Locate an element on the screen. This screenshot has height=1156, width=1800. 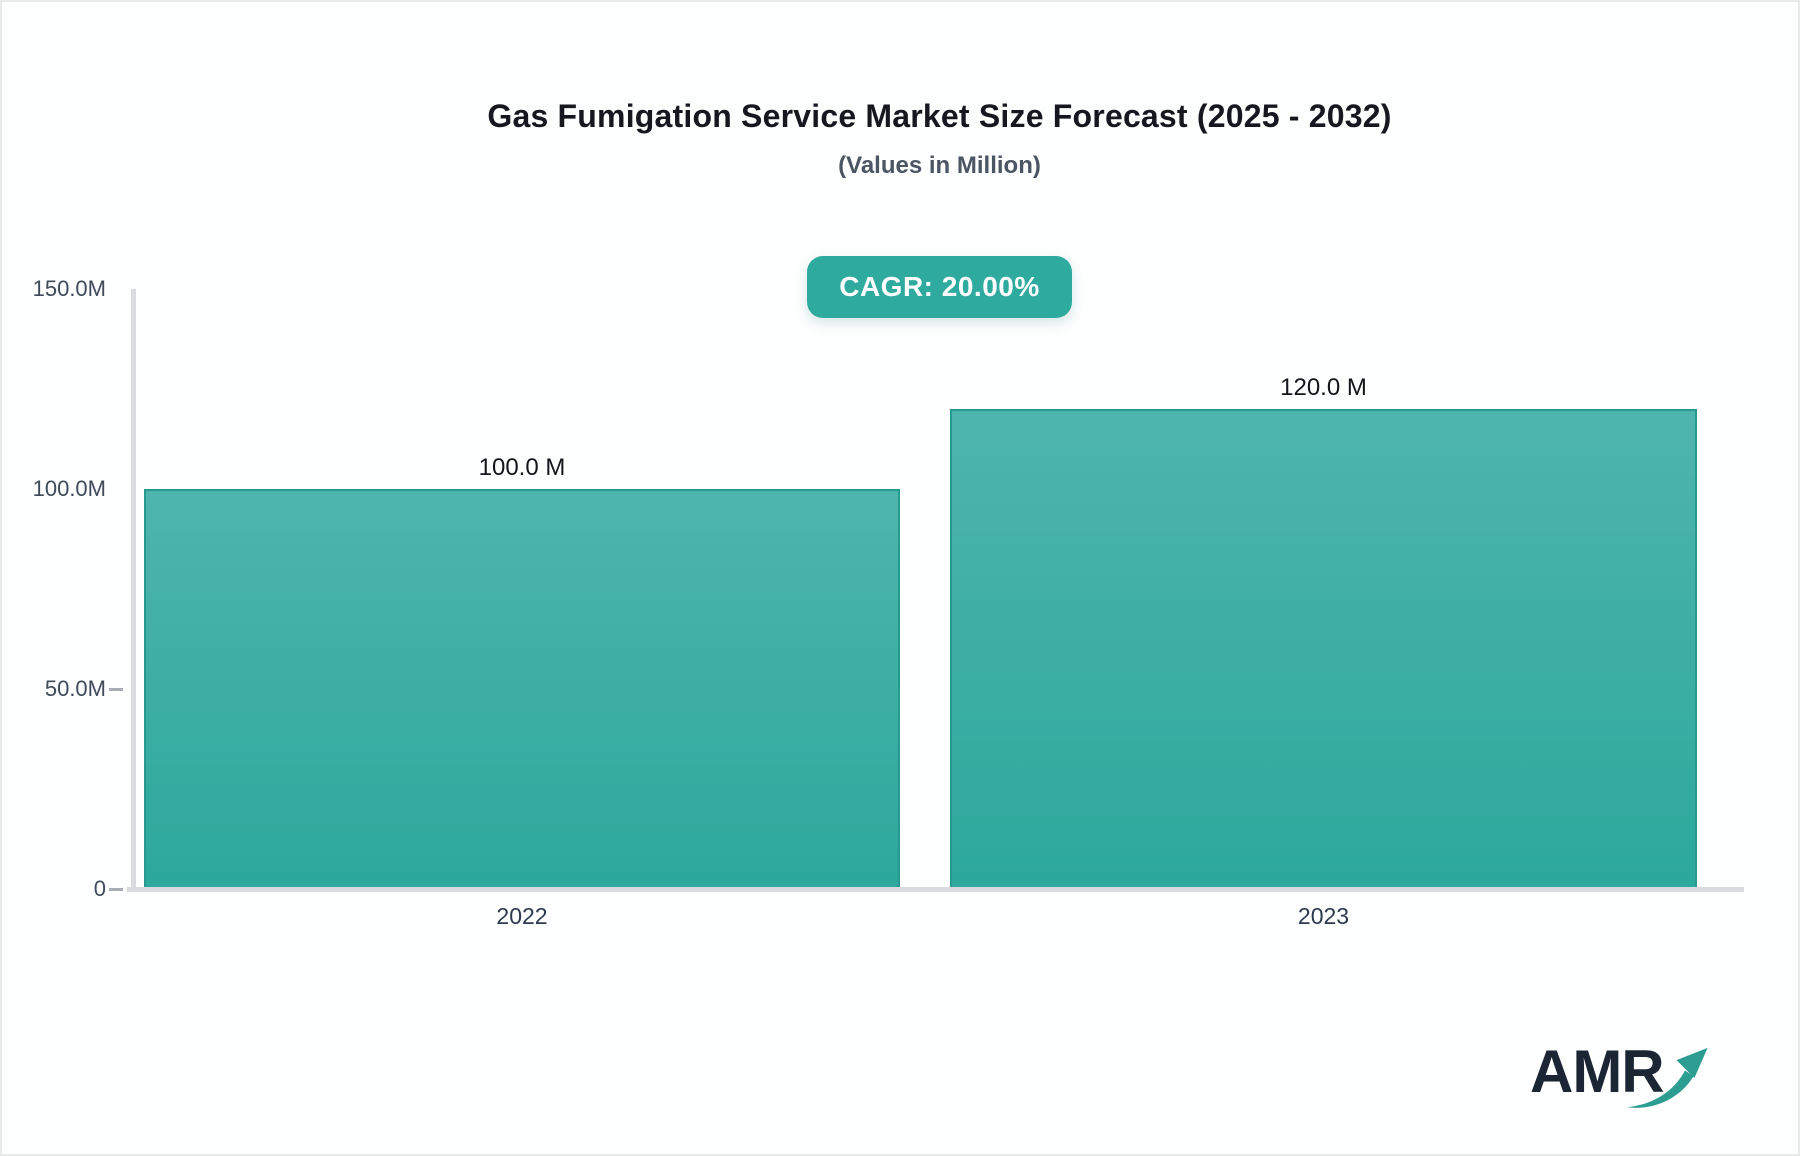
x-axis-label-2022: 2022 is located at coordinates (522, 916).